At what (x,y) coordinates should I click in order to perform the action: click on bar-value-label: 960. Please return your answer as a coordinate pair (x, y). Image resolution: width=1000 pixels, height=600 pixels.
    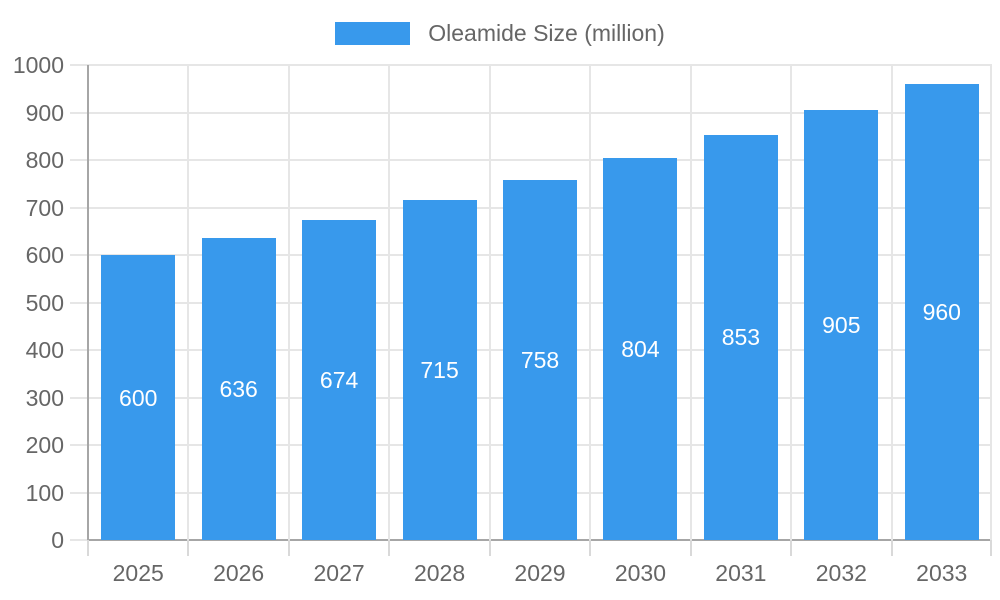
    Looking at the image, I should click on (941, 312).